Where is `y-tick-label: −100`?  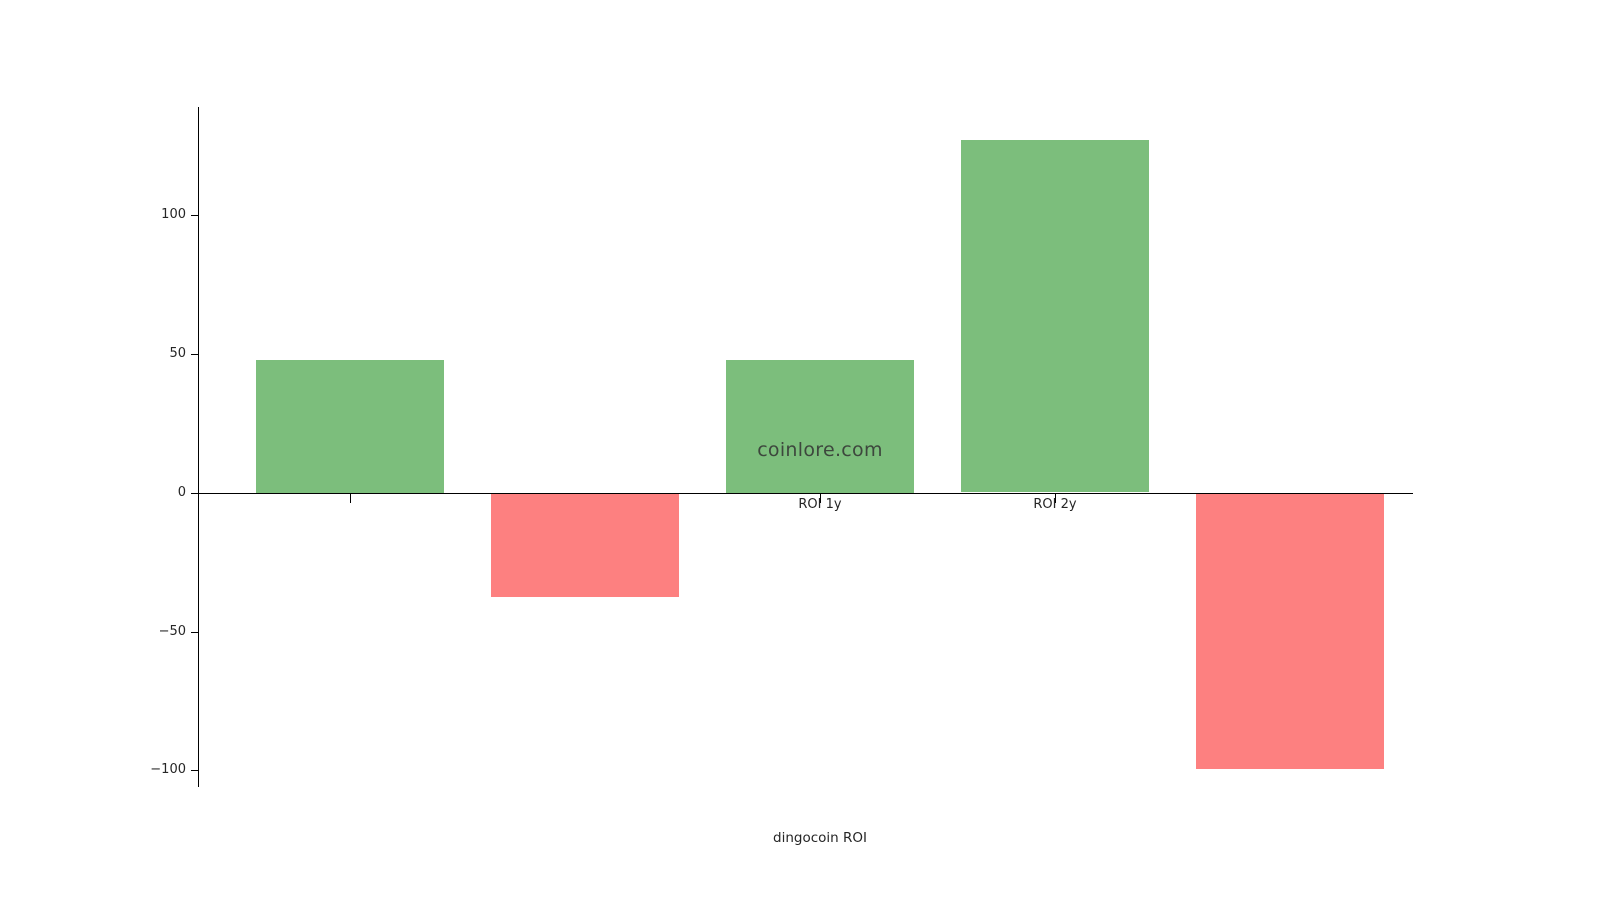
y-tick-label: −100 is located at coordinates (168, 769).